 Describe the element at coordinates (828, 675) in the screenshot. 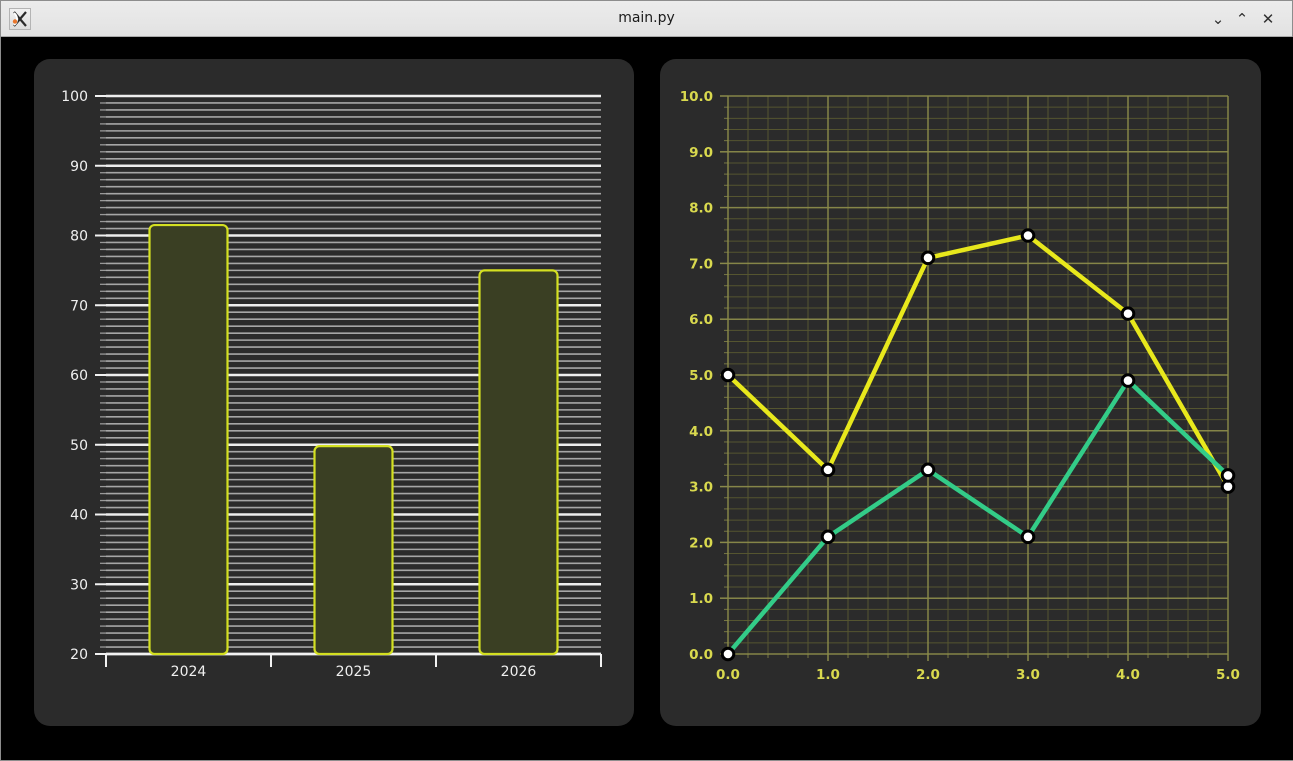

I see `line-chart-xtick-label: 1.0` at that location.